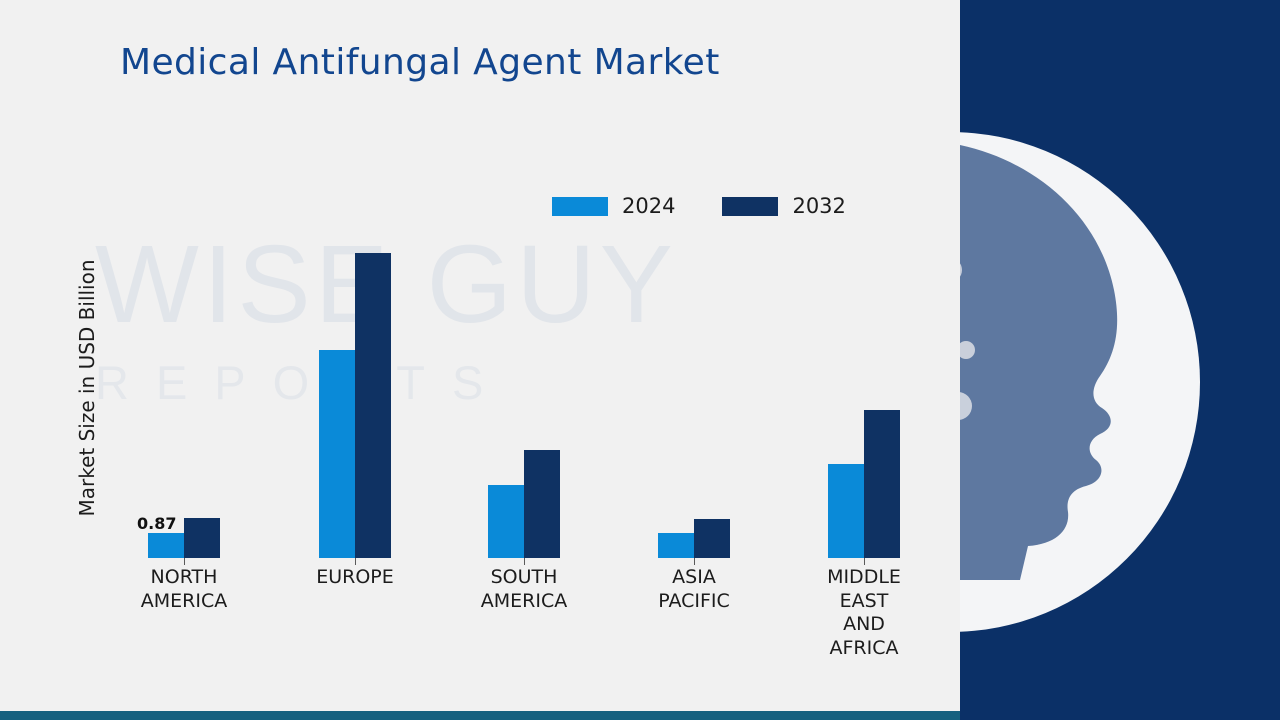 Image resolution: width=1280 pixels, height=720 pixels. I want to click on page-title: Medical Antifungal Agent Market, so click(420, 62).